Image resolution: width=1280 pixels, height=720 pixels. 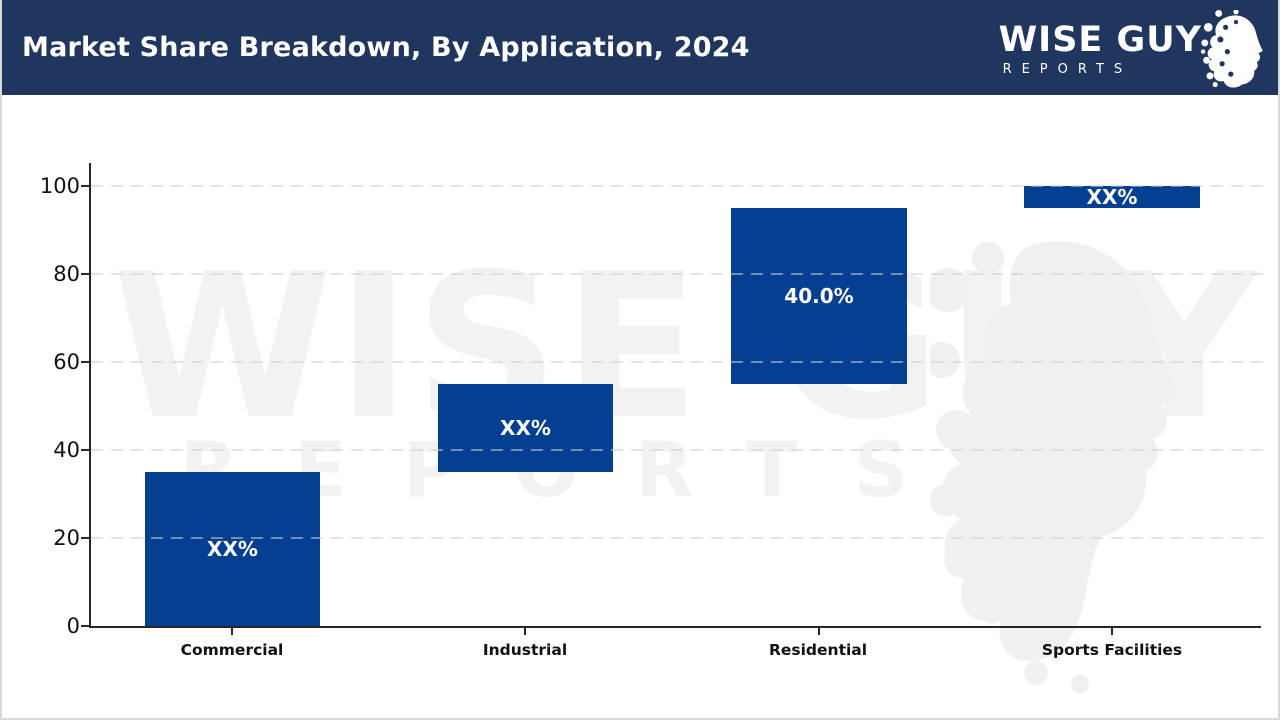 I want to click on x-axis-line, so click(x=675, y=627).